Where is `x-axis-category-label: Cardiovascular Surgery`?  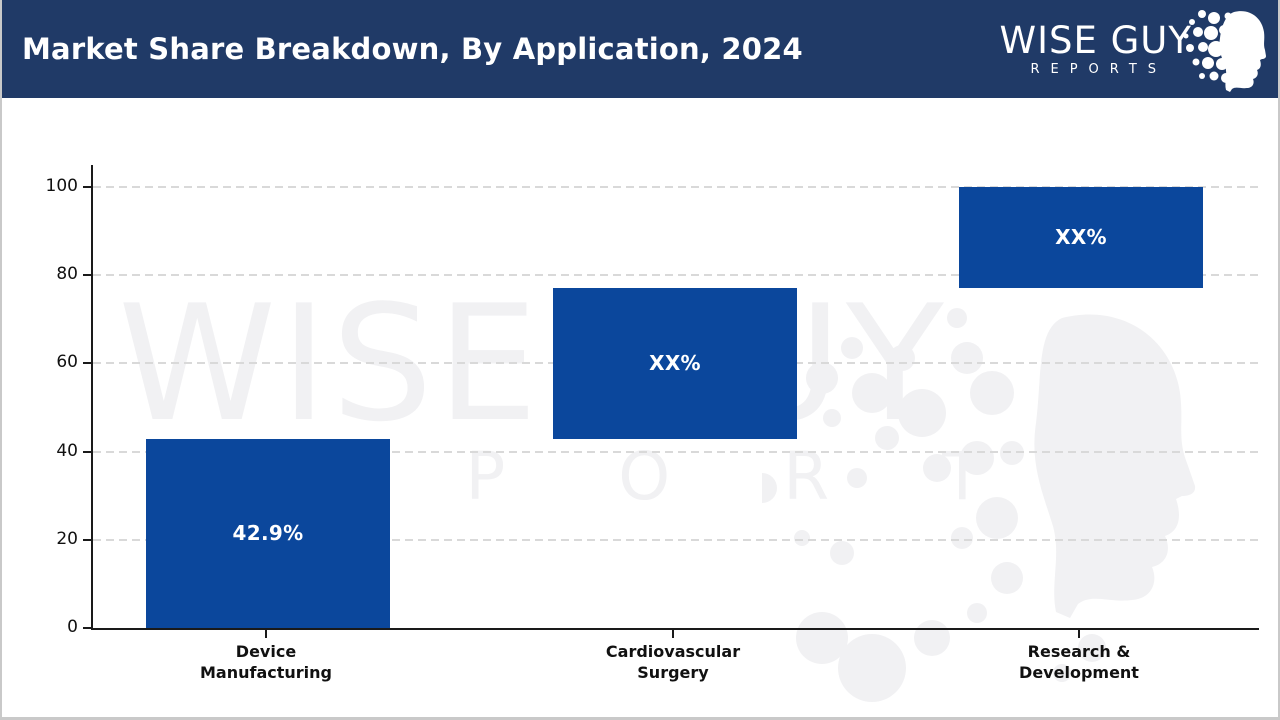 x-axis-category-label: Cardiovascular Surgery is located at coordinates (673, 662).